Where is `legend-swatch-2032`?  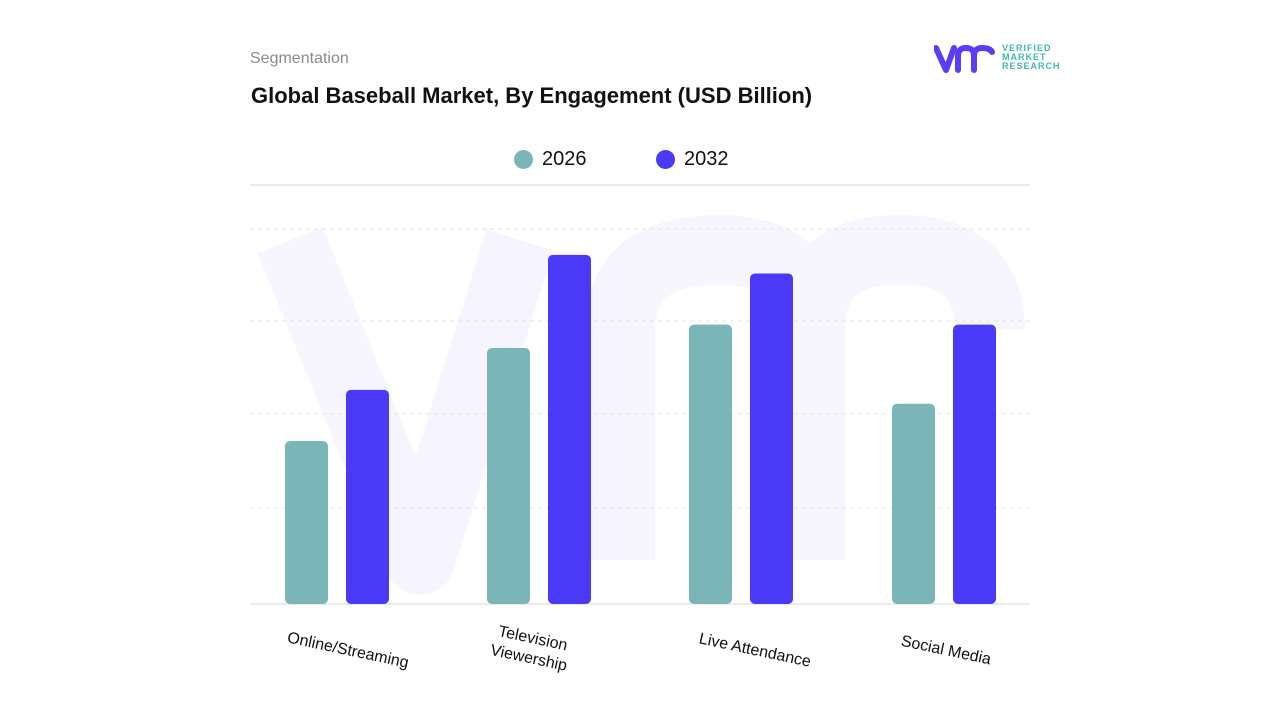
legend-swatch-2032 is located at coordinates (665, 159).